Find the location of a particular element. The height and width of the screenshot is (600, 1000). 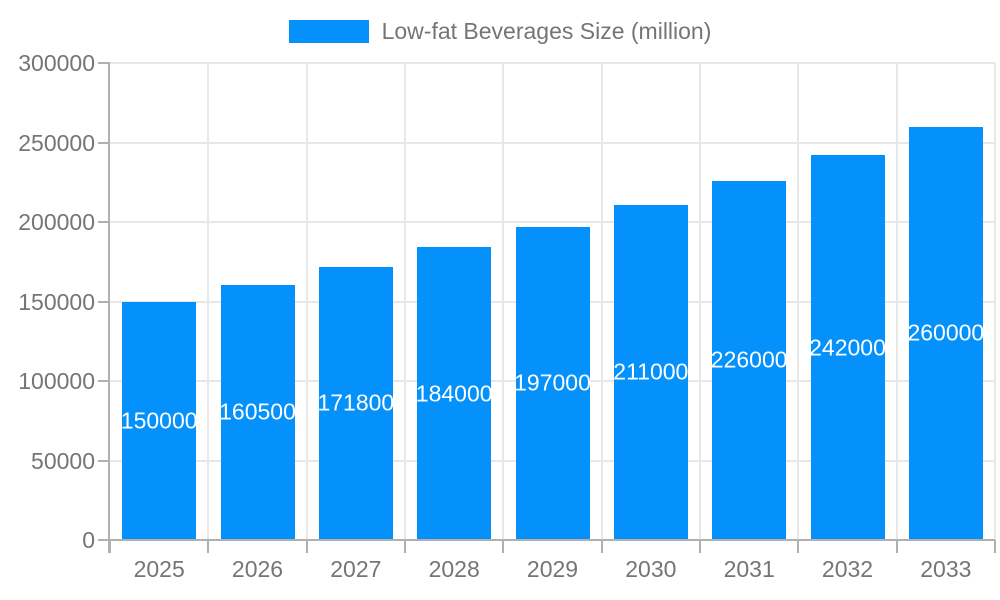

y-tick-label: 50000 is located at coordinates (63, 460).